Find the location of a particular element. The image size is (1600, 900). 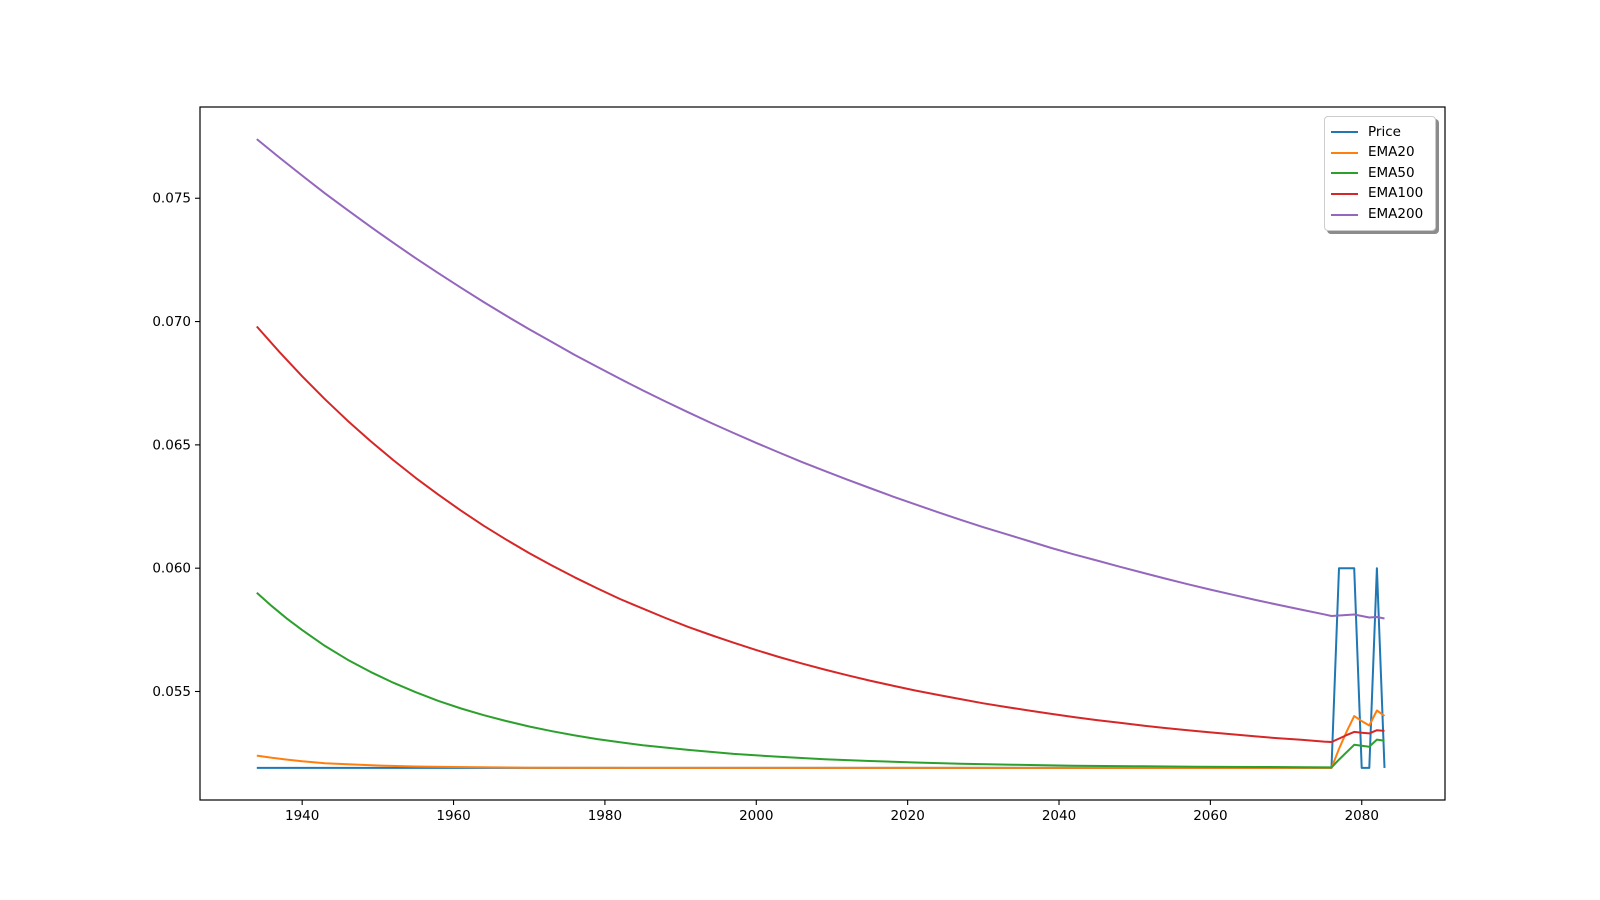

legend-entry-label: EMA20 is located at coordinates (1391, 152).